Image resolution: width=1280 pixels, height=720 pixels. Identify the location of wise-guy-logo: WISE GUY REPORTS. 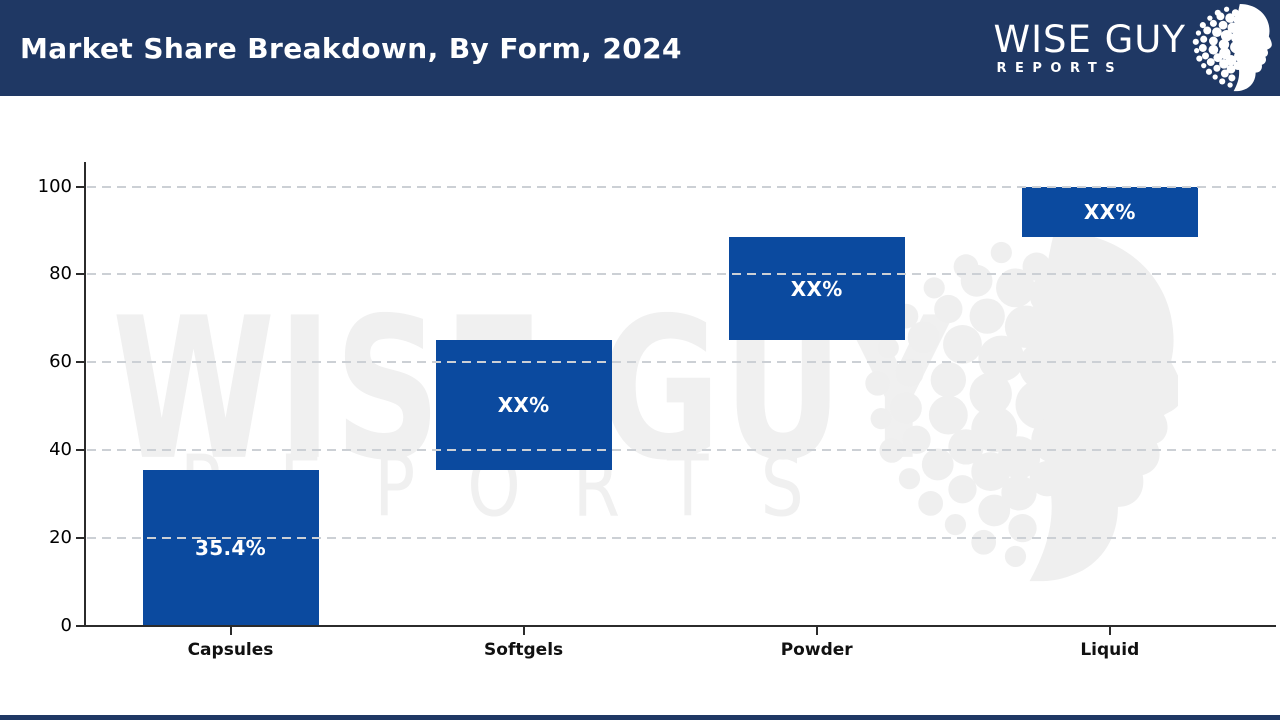
(1133, 48).